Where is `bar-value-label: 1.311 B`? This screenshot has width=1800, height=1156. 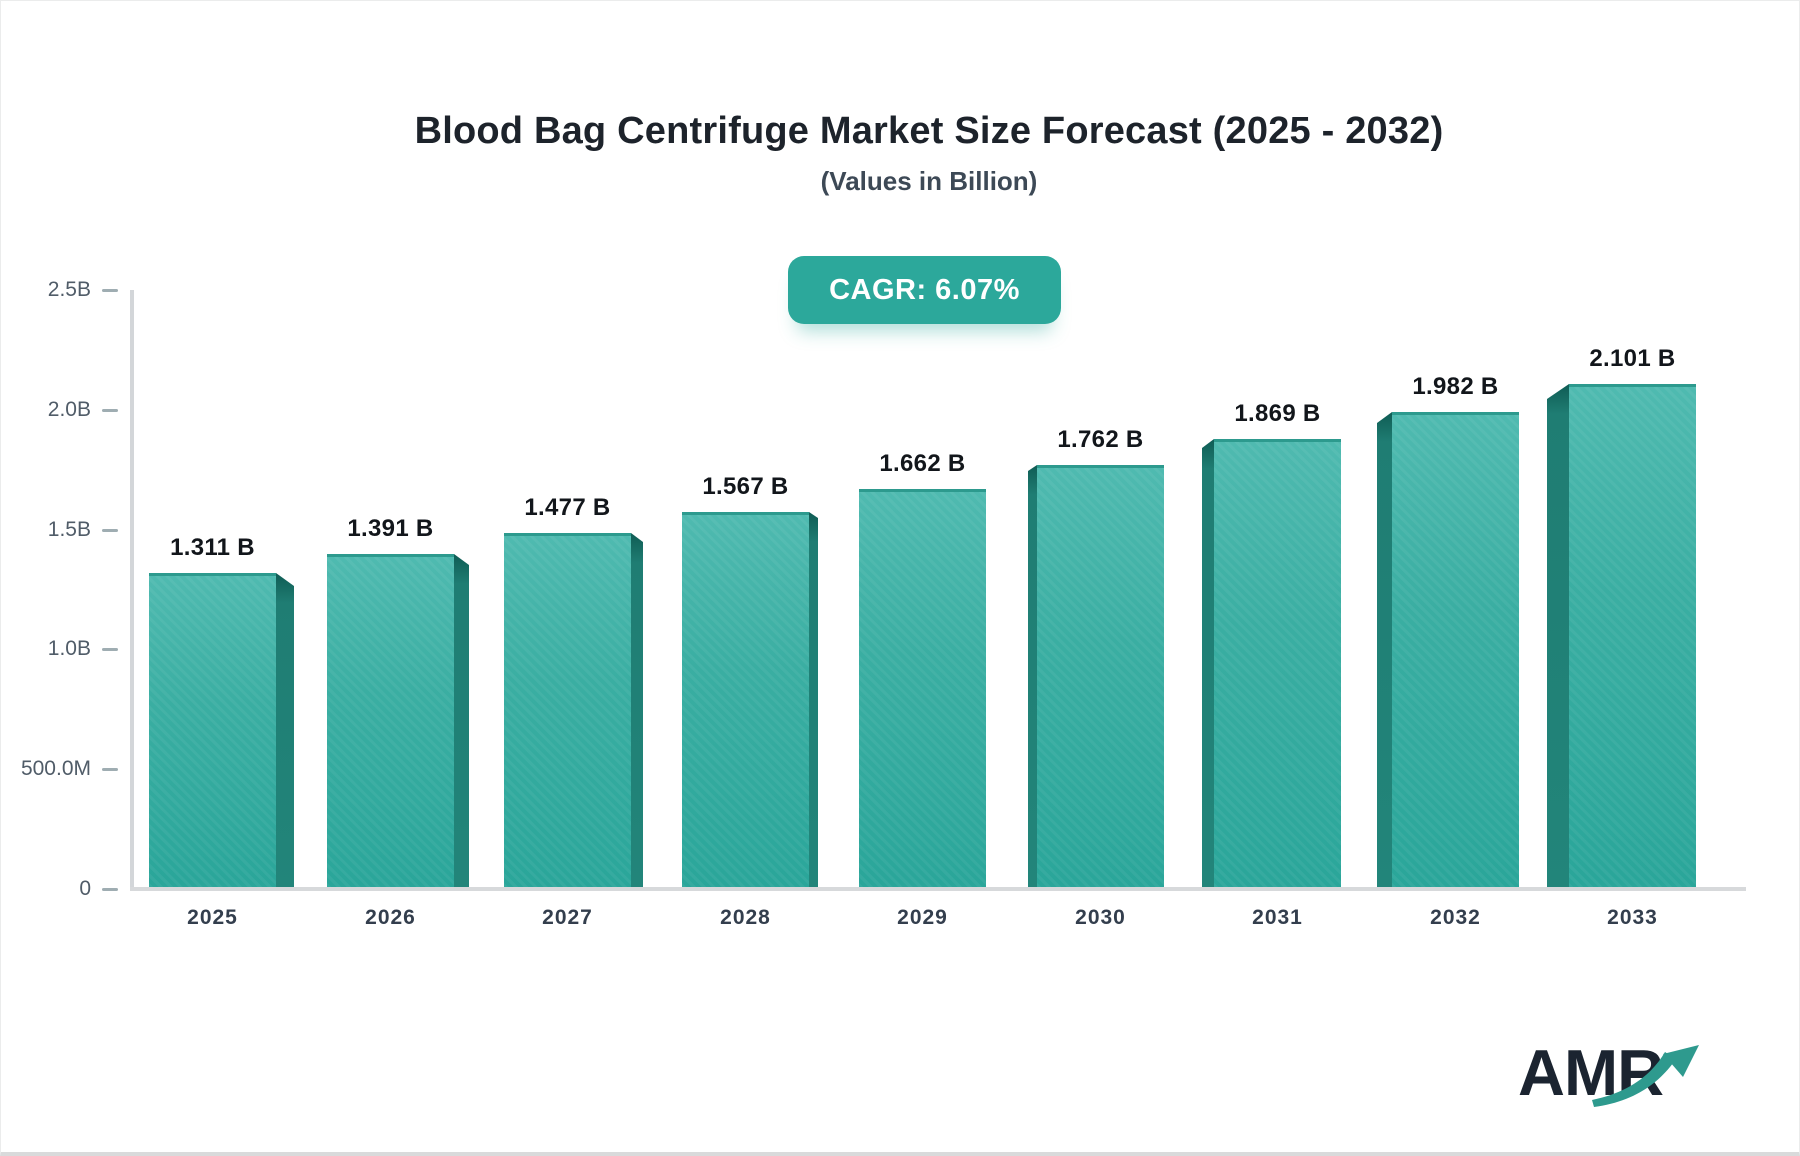 bar-value-label: 1.311 B is located at coordinates (212, 547).